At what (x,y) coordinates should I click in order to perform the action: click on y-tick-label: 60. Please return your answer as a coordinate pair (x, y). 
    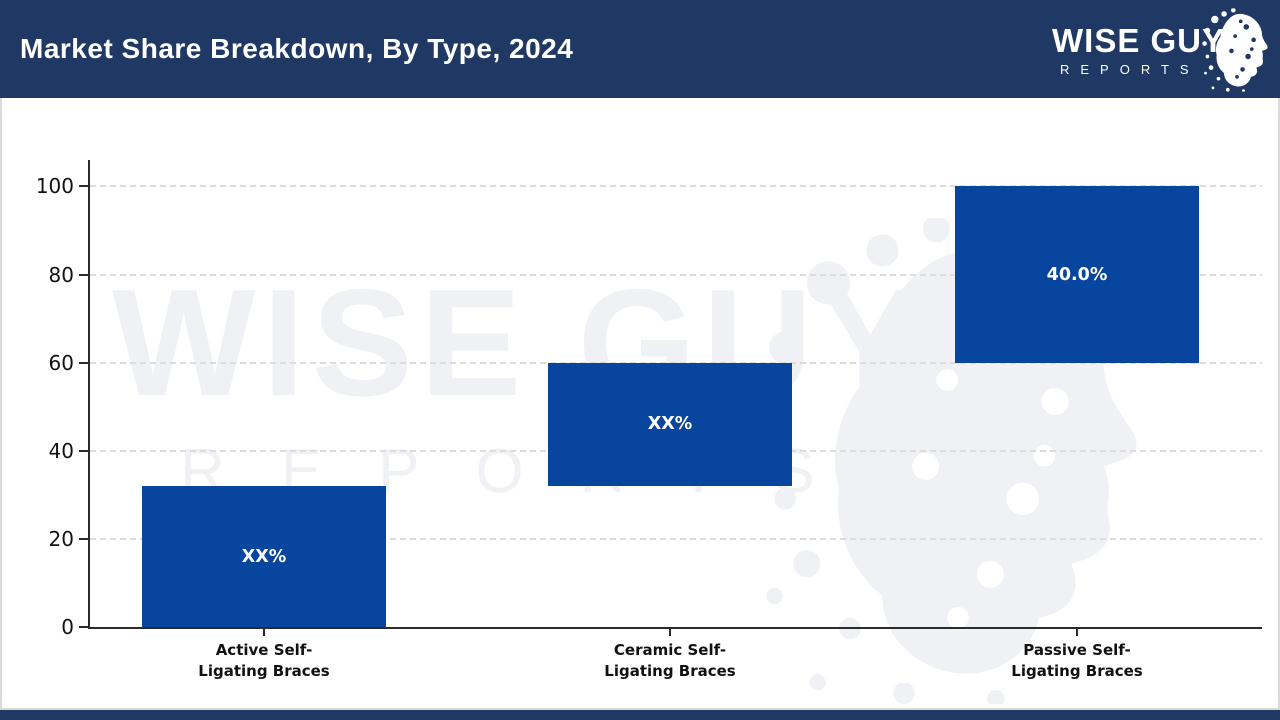
    Looking at the image, I should click on (61, 362).